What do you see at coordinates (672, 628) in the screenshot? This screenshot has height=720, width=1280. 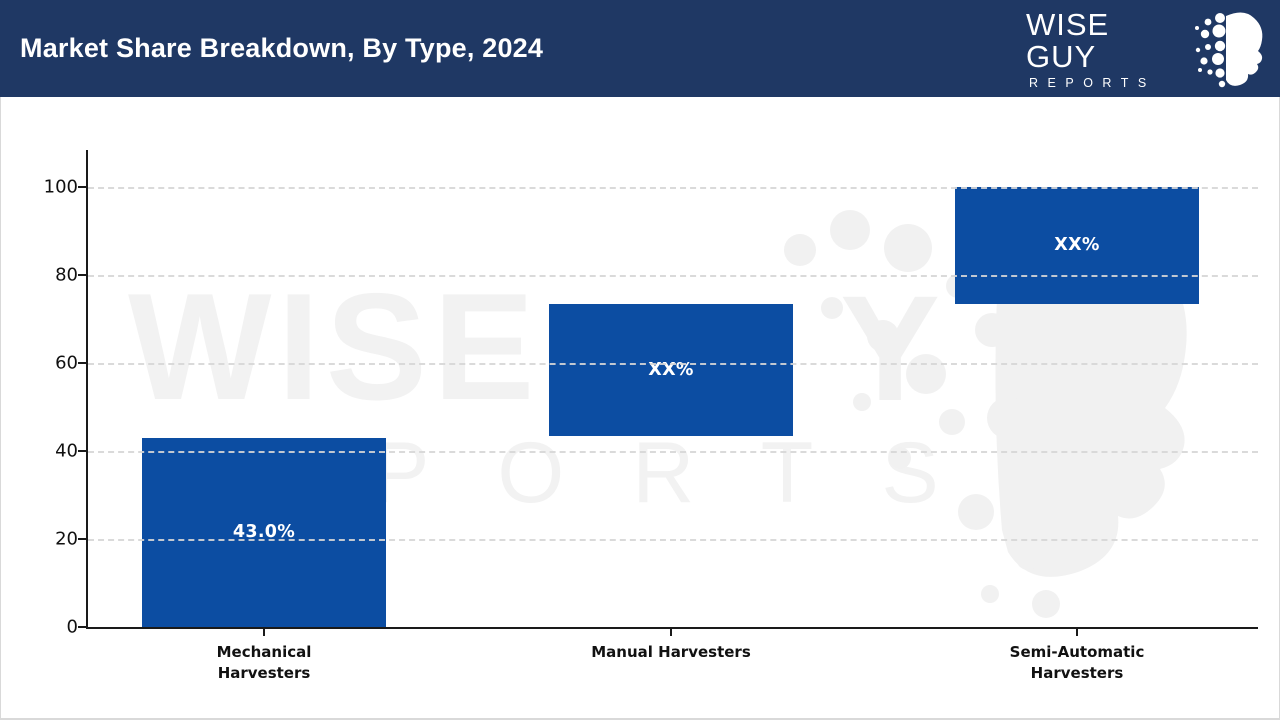 I see `x-axis-line` at bounding box center [672, 628].